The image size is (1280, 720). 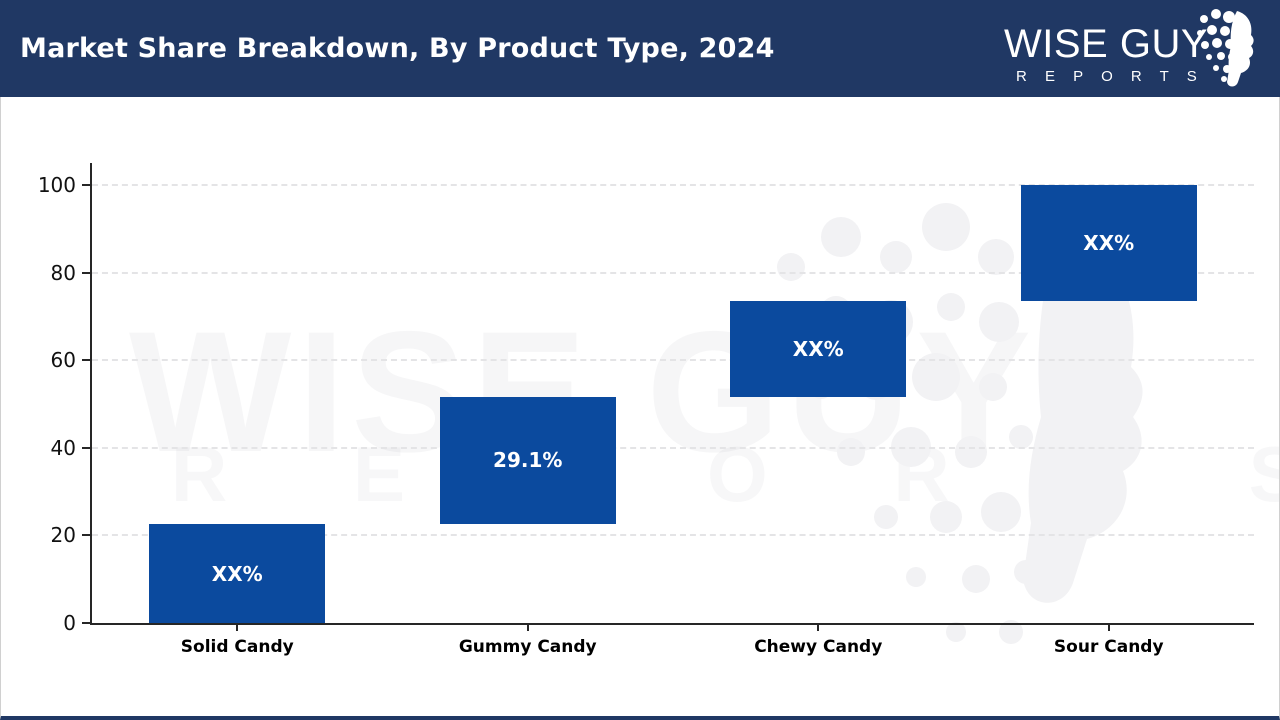 I want to click on x-tick-mark-gummy-candy, so click(x=527, y=627).